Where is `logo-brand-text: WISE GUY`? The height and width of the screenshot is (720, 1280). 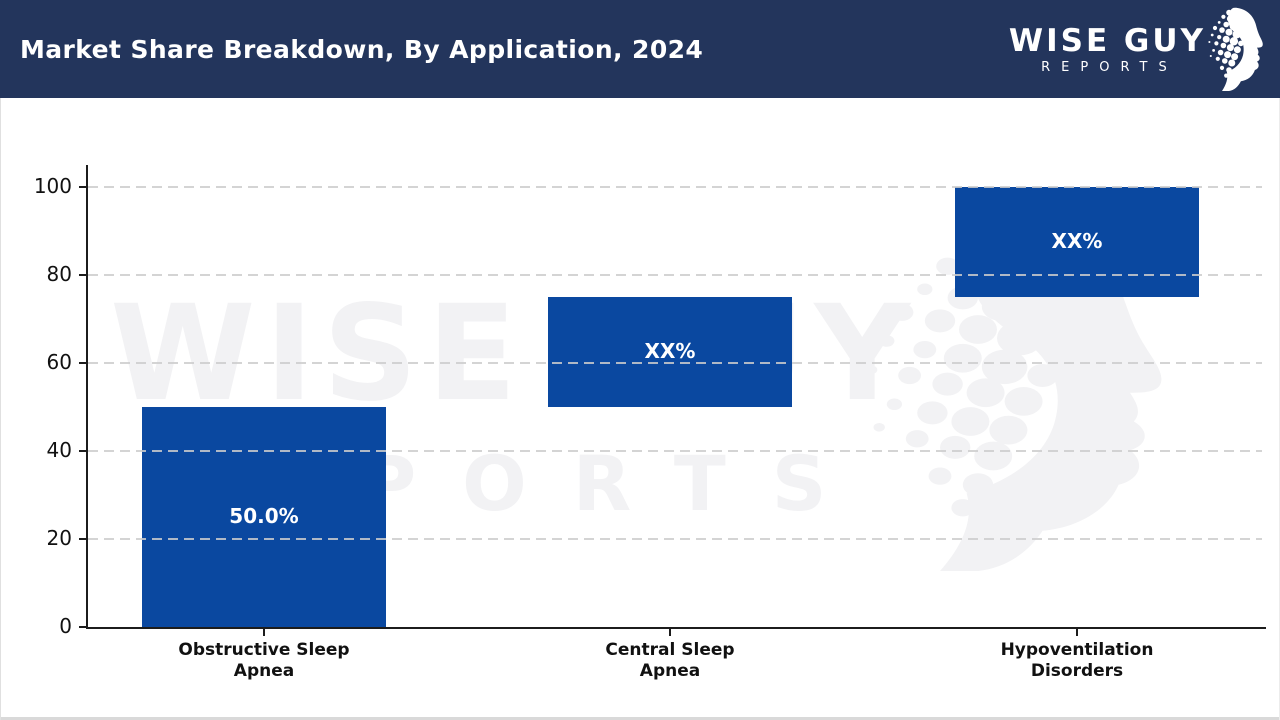
logo-brand-text: WISE GUY is located at coordinates (1107, 40).